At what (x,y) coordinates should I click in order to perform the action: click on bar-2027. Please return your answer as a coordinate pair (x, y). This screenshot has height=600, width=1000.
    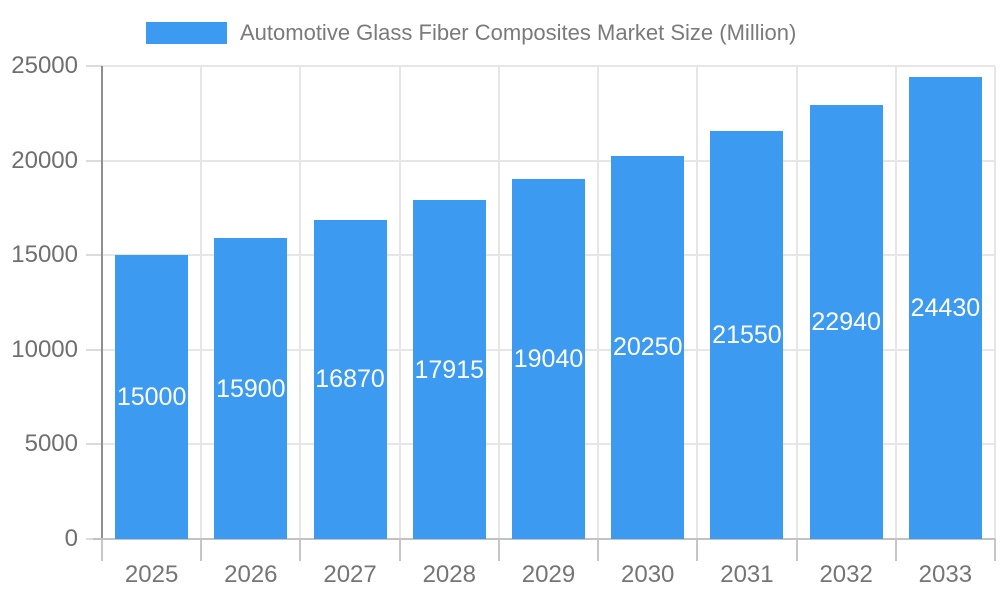
    Looking at the image, I should click on (350, 379).